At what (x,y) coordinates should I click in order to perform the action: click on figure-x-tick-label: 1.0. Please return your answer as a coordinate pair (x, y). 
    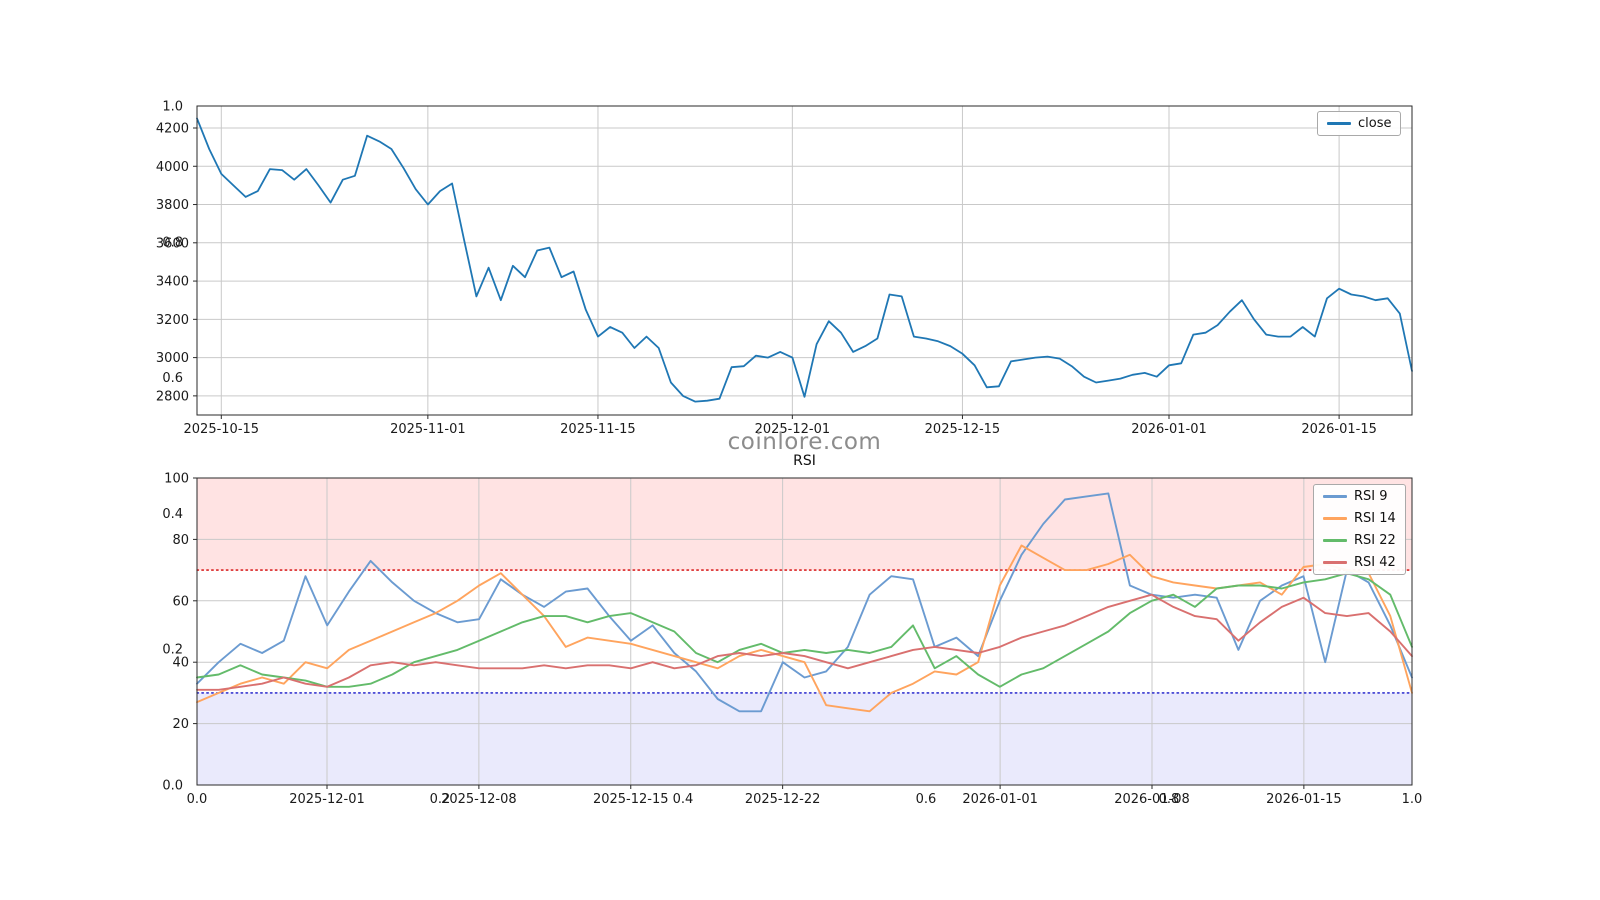
    Looking at the image, I should click on (1412, 799).